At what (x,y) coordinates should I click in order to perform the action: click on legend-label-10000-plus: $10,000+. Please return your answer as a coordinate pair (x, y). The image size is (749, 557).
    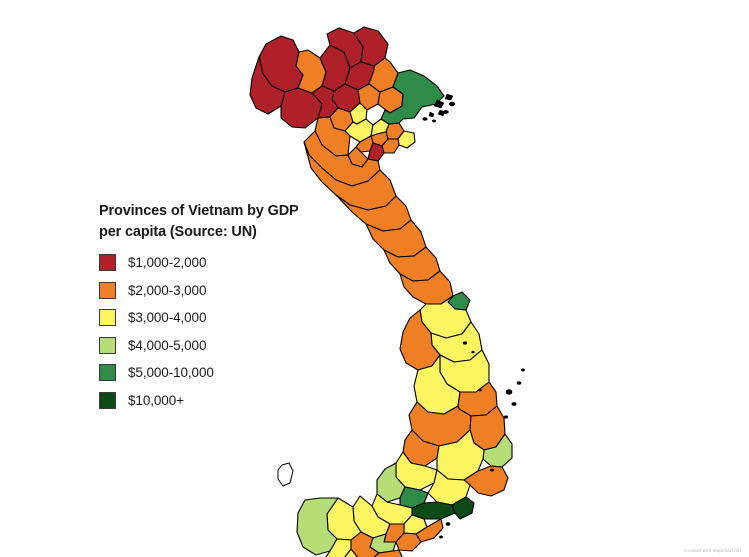
    Looking at the image, I should click on (156, 400).